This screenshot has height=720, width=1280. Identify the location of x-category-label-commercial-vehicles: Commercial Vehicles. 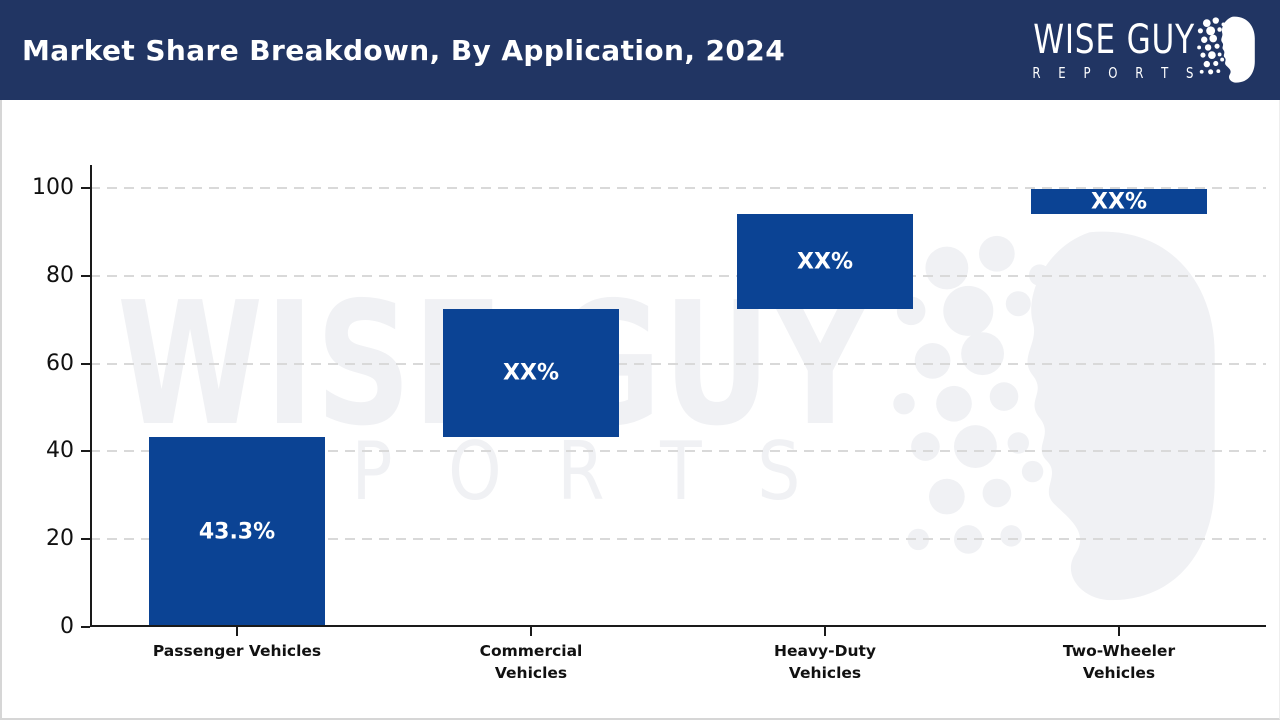
(531, 662).